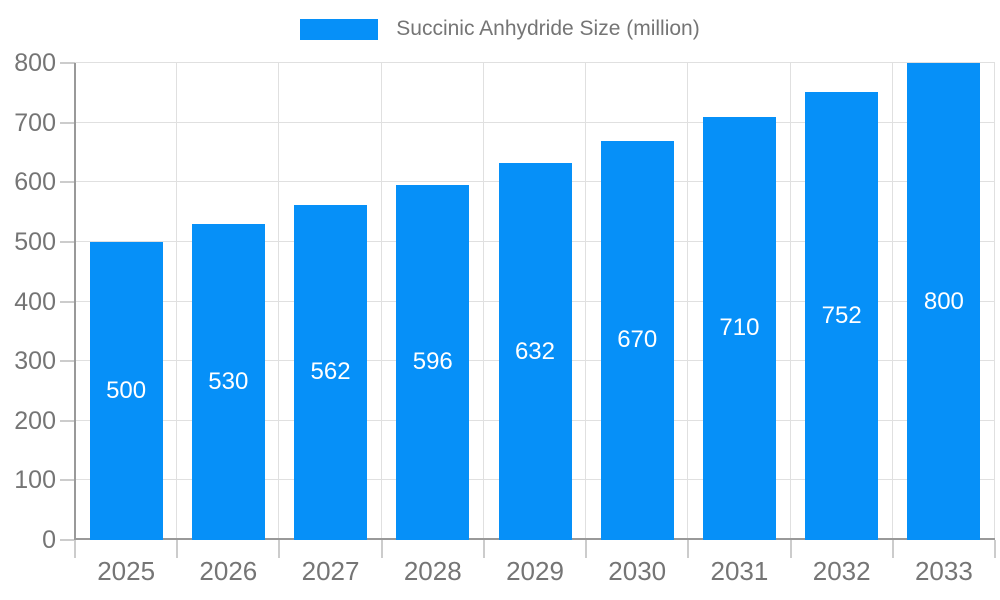  I want to click on y-axis-label: 700, so click(35, 122).